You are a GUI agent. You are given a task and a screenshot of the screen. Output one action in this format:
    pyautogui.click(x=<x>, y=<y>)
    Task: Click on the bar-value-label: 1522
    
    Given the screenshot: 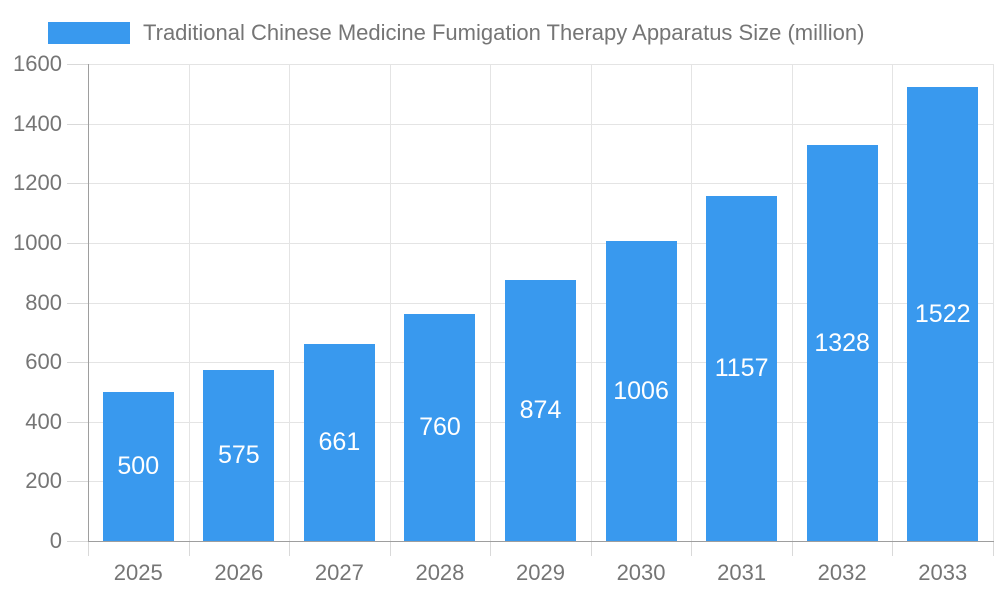 What is the action you would take?
    pyautogui.click(x=942, y=313)
    